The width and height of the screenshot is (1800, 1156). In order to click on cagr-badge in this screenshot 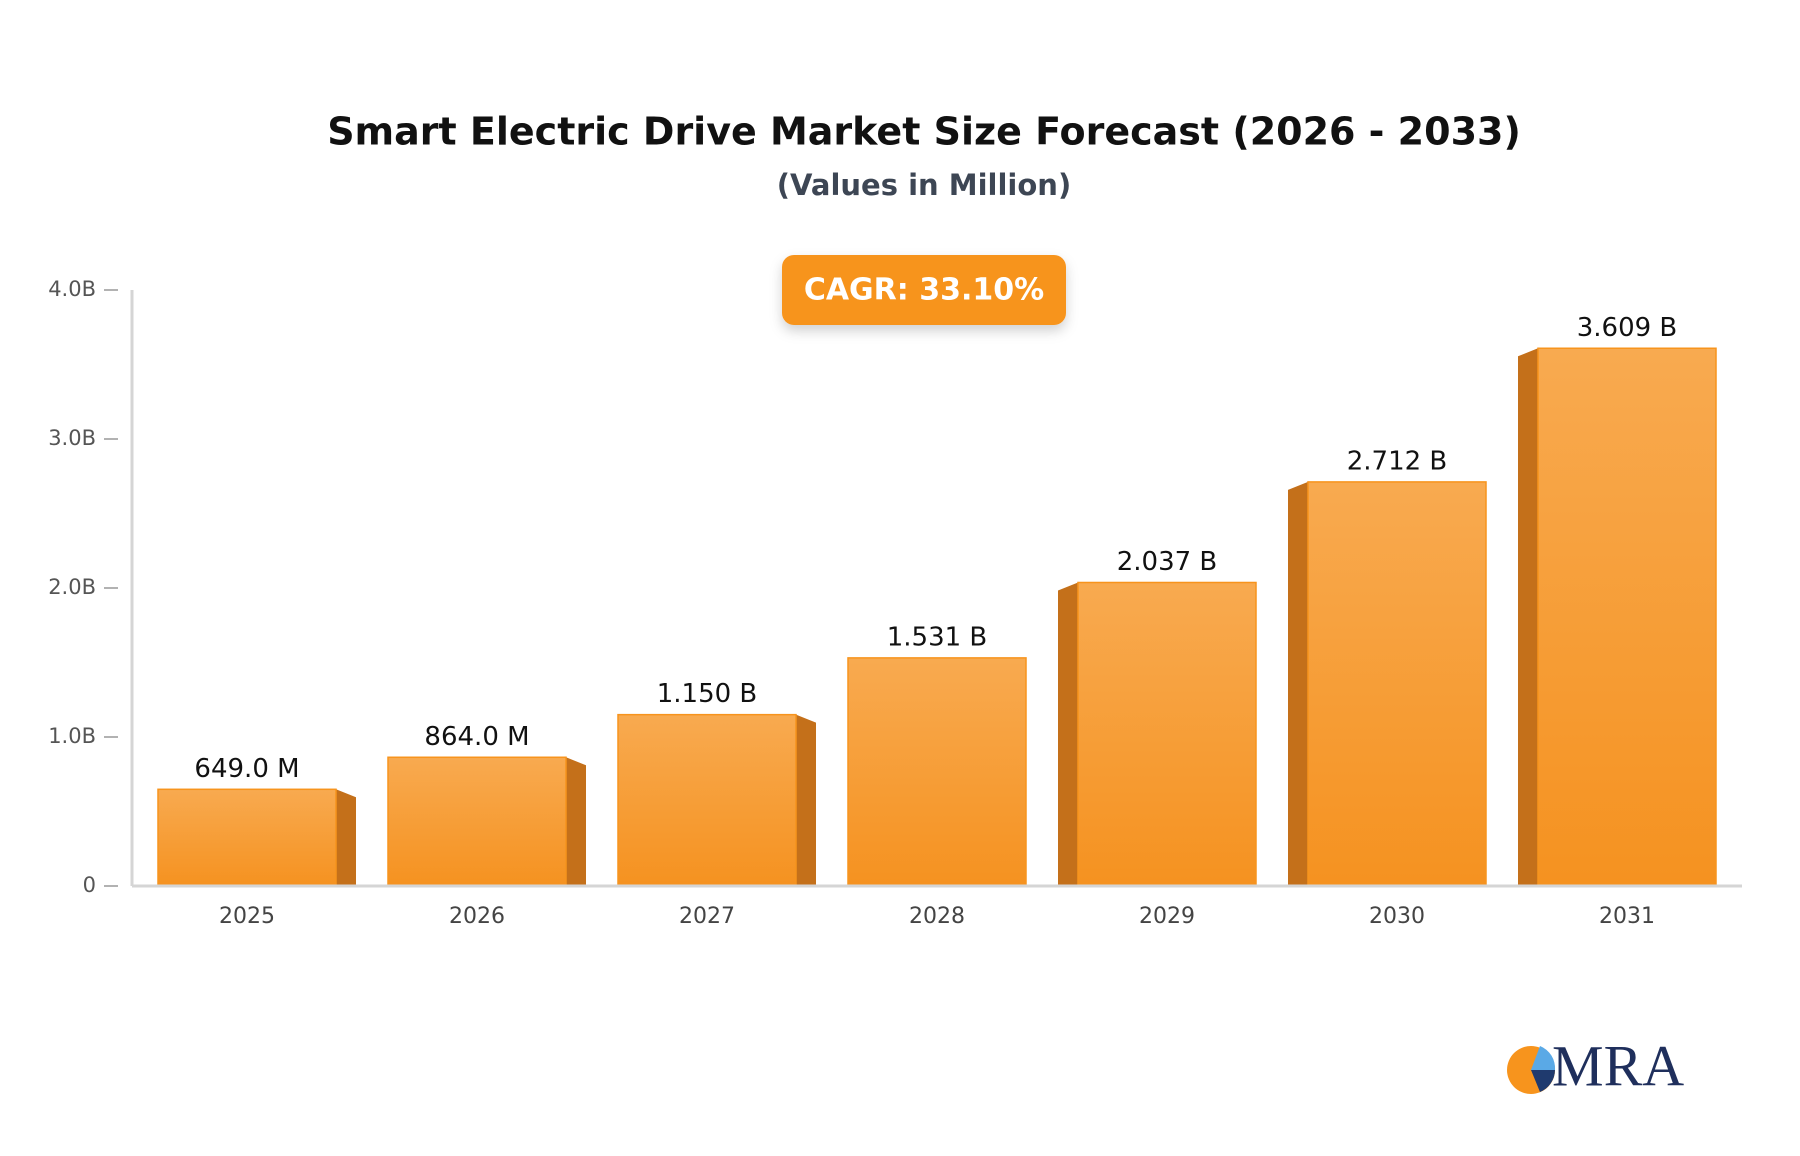, I will do `click(924, 290)`.